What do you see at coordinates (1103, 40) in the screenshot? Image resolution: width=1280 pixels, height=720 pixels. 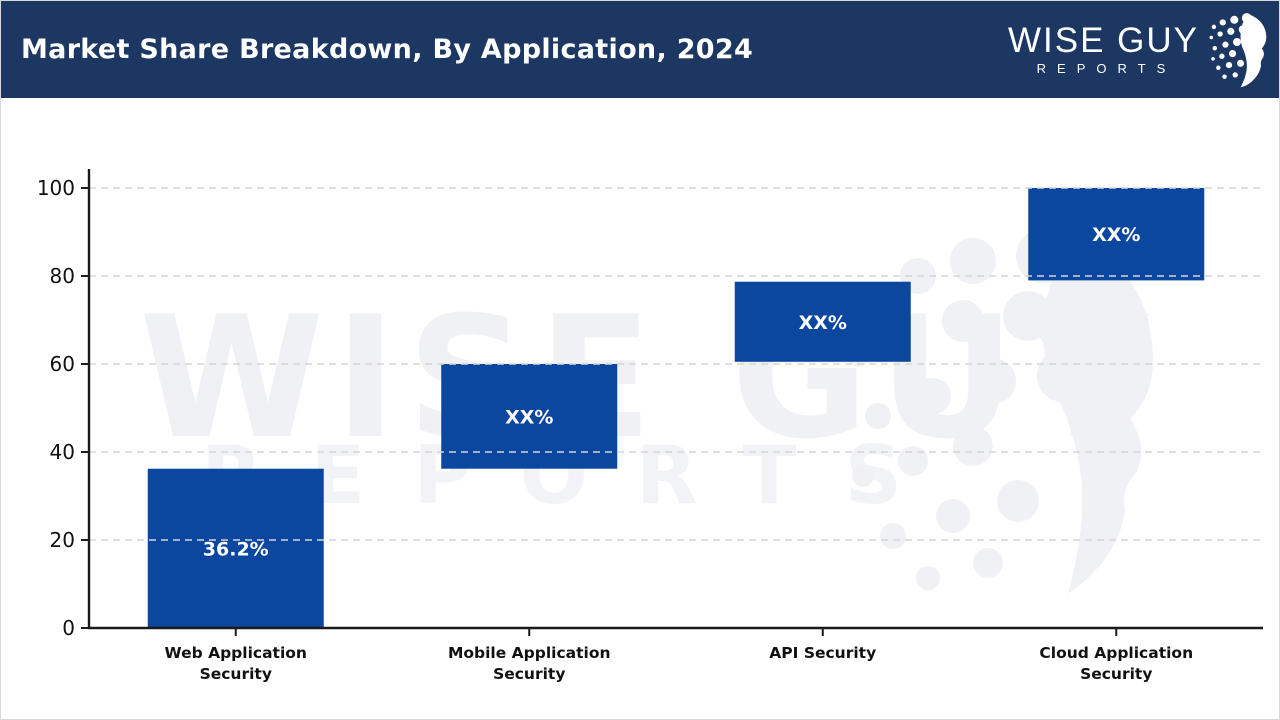 I see `brand-name-text: WISE GUY` at bounding box center [1103, 40].